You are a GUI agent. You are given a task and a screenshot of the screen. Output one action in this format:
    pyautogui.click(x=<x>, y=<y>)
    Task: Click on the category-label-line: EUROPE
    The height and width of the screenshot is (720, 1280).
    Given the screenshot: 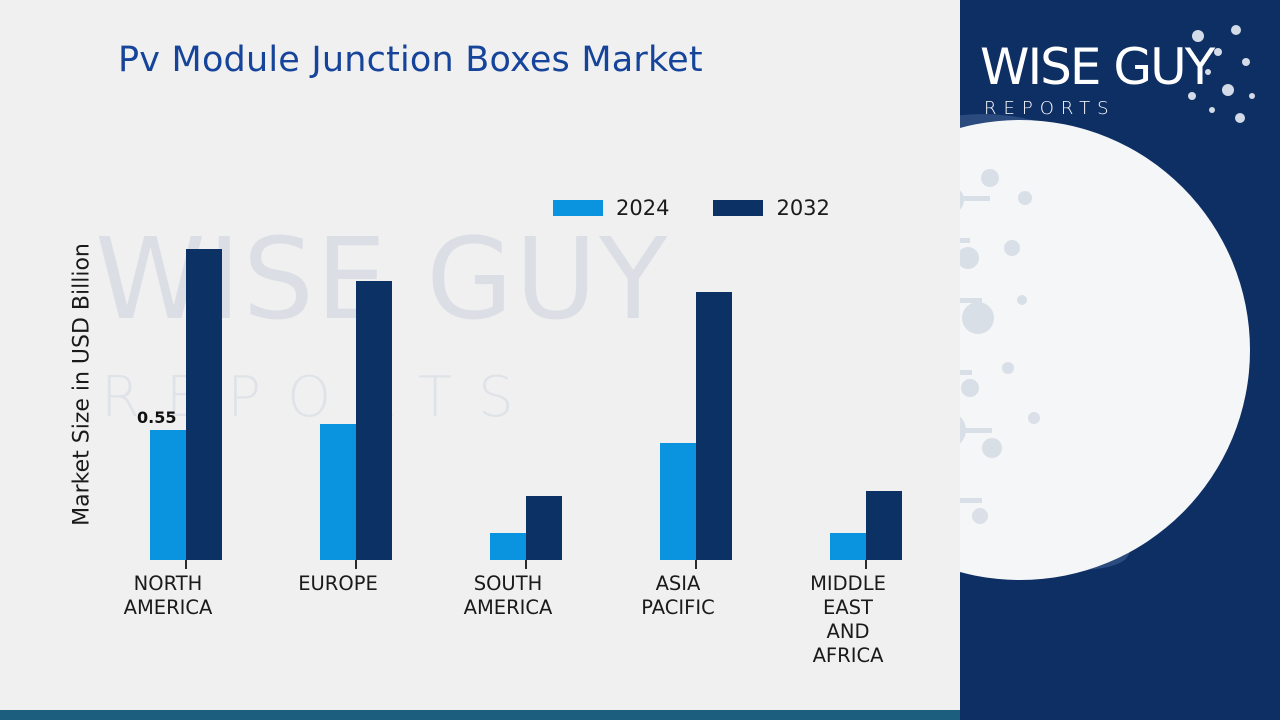 What is the action you would take?
    pyautogui.click(x=338, y=583)
    